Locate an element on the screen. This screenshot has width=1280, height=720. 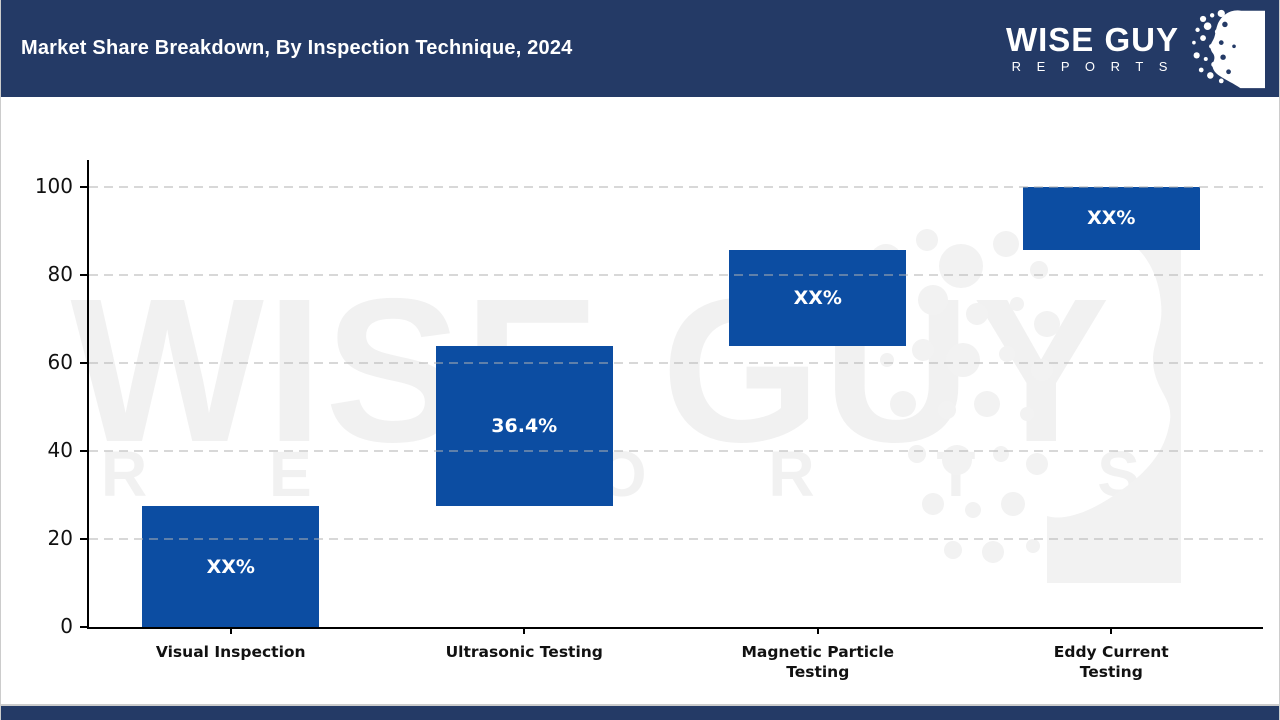
y-tick-label: 80 is located at coordinates (60, 274).